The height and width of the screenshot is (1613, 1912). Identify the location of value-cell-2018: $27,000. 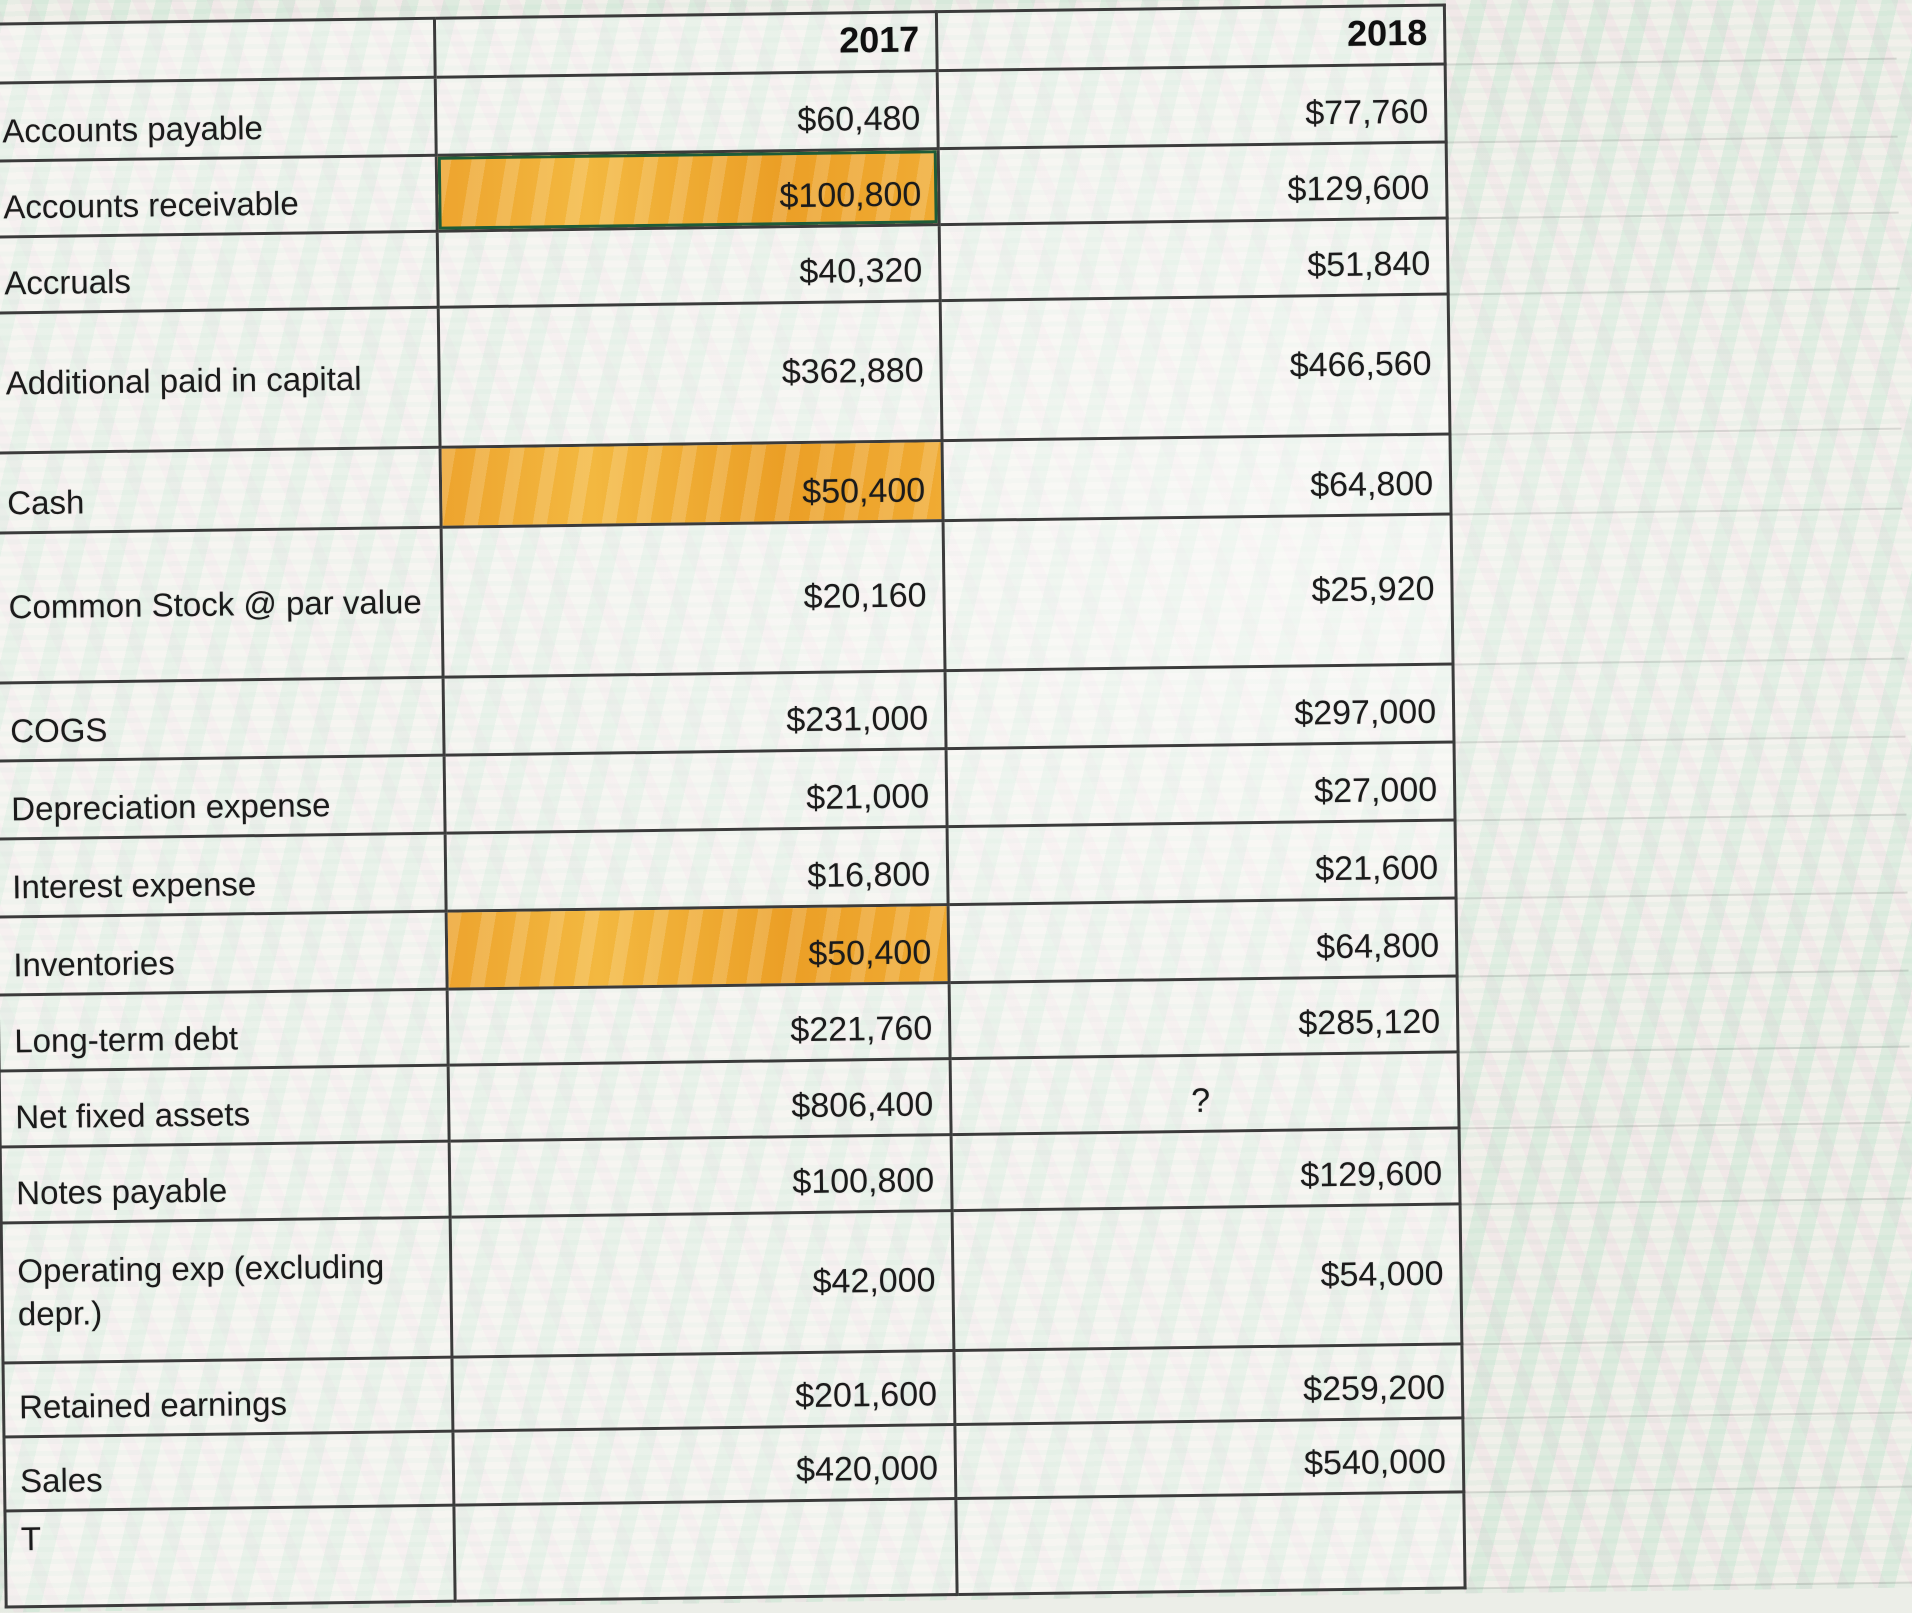
(1202, 786).